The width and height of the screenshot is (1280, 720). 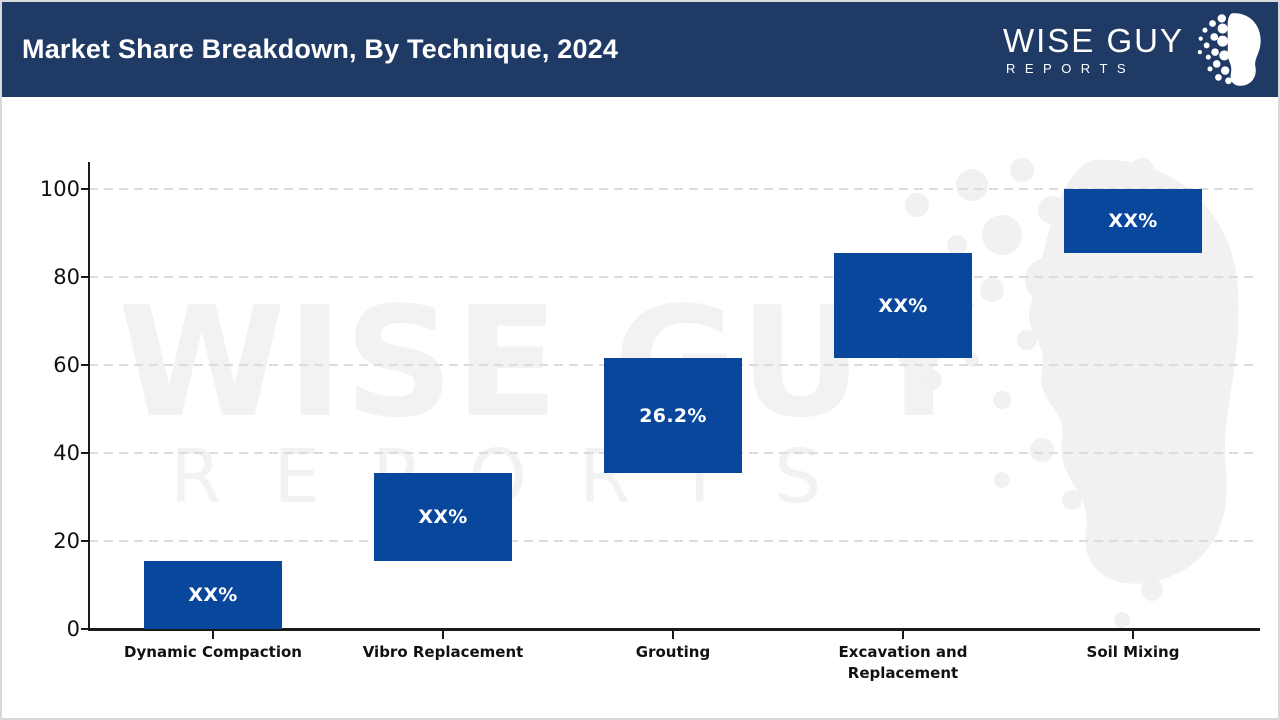 I want to click on y-tick-label: 20, so click(x=66, y=541).